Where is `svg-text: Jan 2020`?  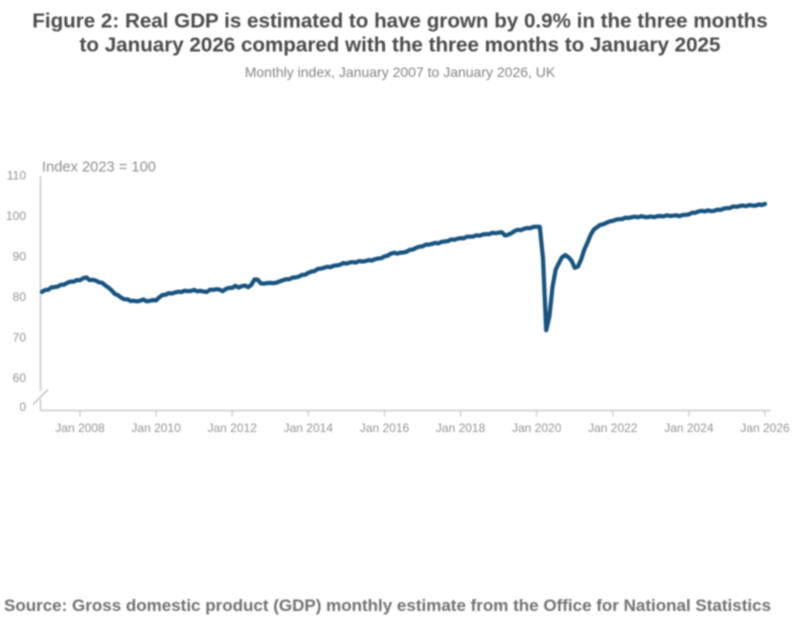 svg-text: Jan 2020 is located at coordinates (537, 428).